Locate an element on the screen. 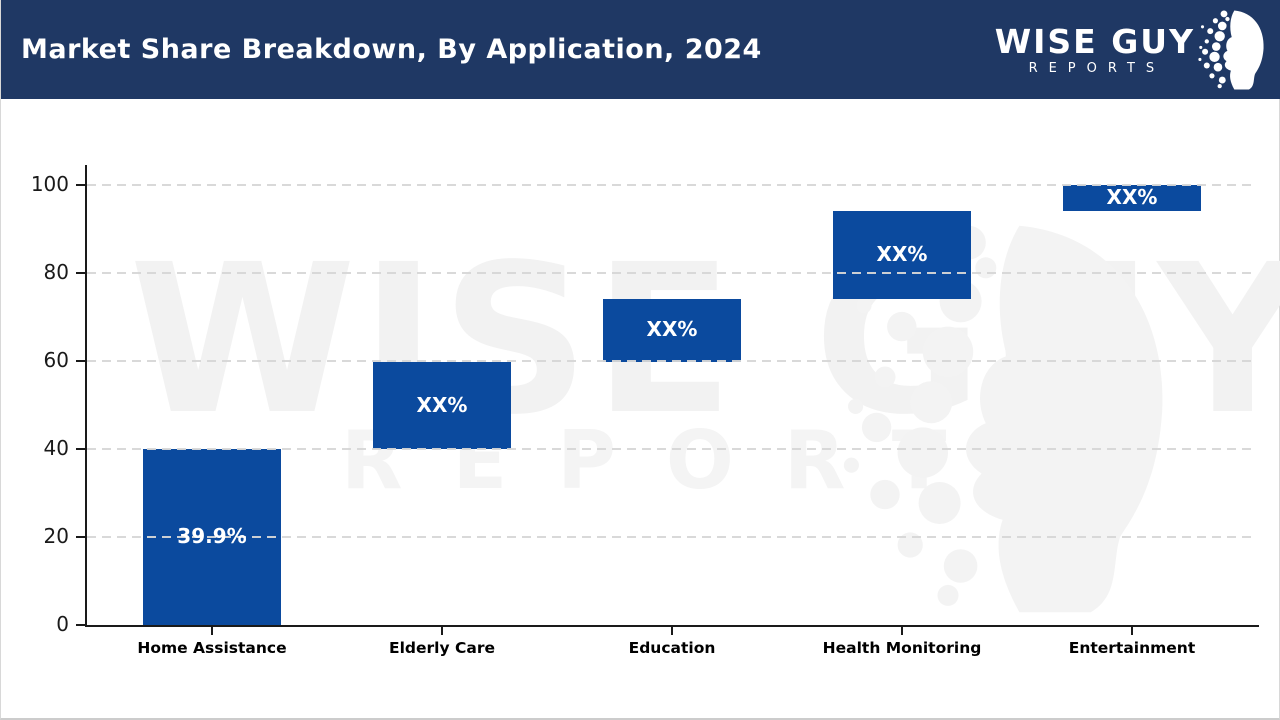  x-tick-health-monitoring is located at coordinates (902, 631).